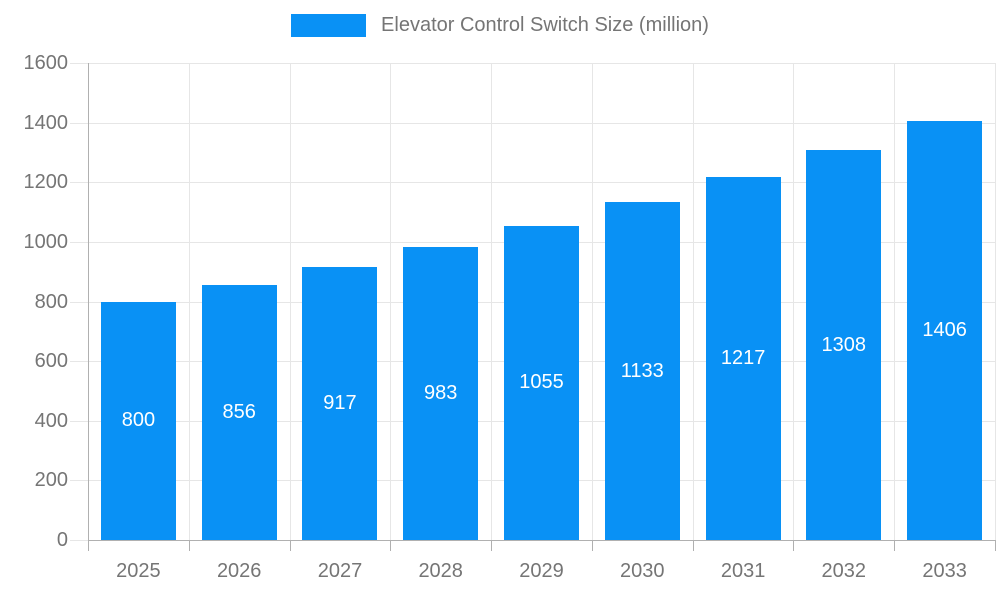  I want to click on bar-2031: 1217, so click(743, 358).